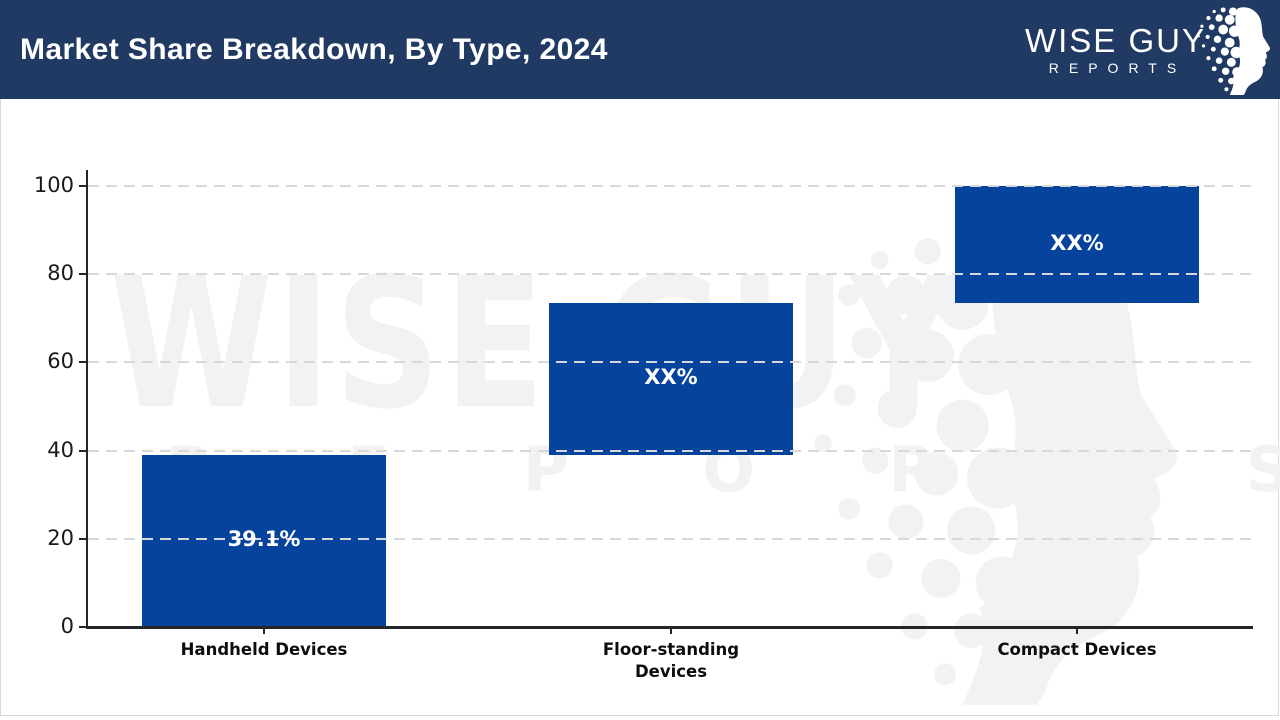 The height and width of the screenshot is (720, 1280). Describe the element at coordinates (264, 649) in the screenshot. I see `x-category-label: Handheld Devices` at that location.